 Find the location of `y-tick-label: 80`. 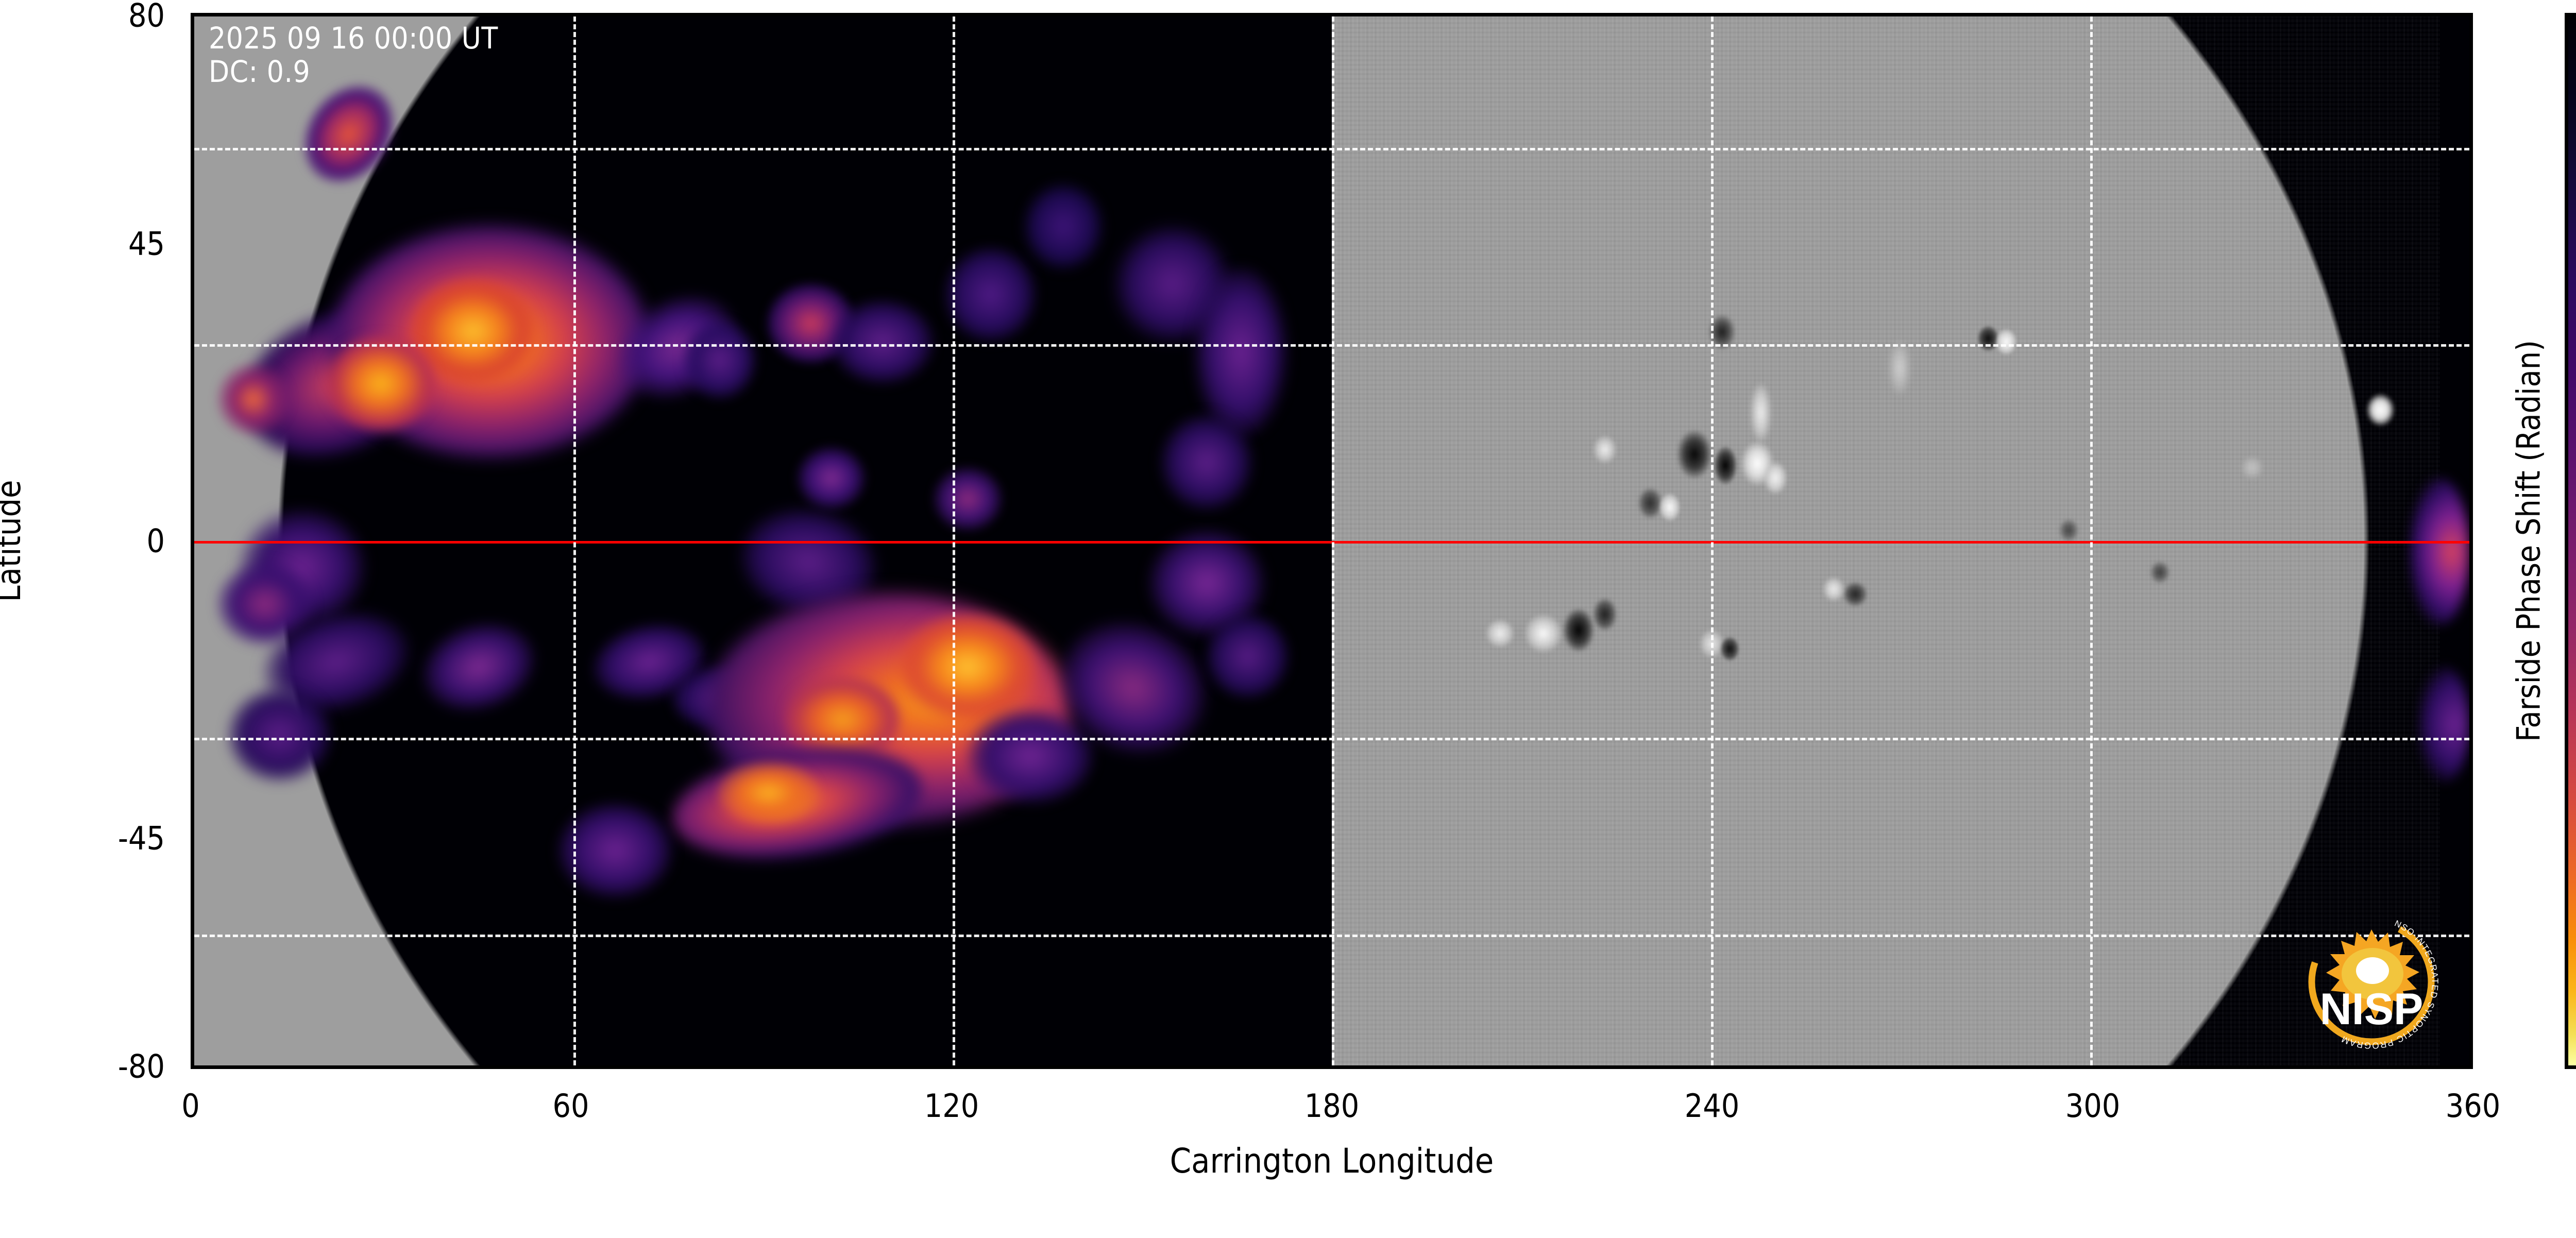

y-tick-label: 80 is located at coordinates (146, 17).